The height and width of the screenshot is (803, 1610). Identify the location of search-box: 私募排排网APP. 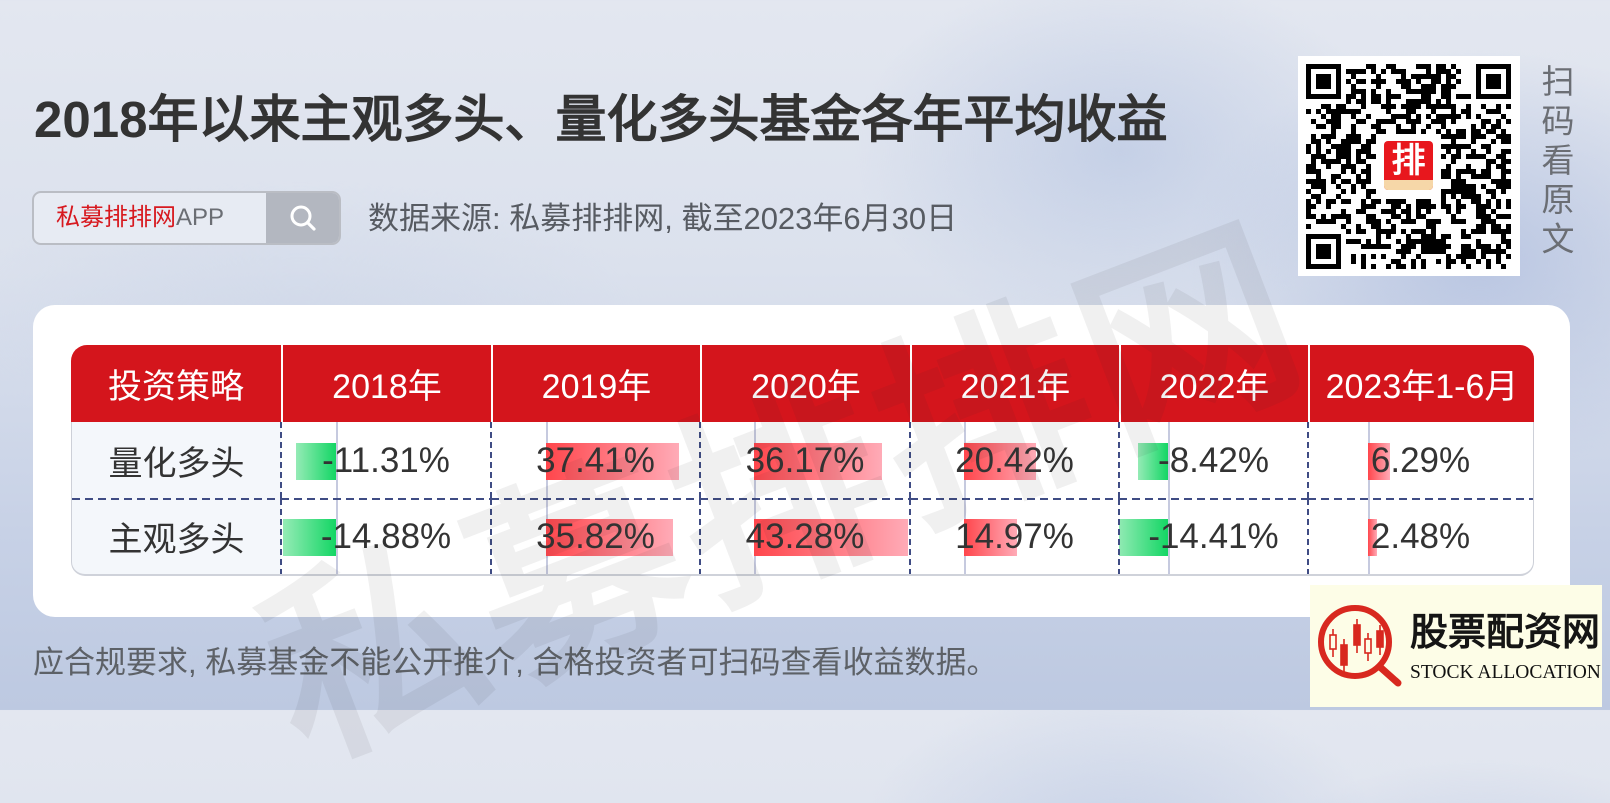
(186, 218).